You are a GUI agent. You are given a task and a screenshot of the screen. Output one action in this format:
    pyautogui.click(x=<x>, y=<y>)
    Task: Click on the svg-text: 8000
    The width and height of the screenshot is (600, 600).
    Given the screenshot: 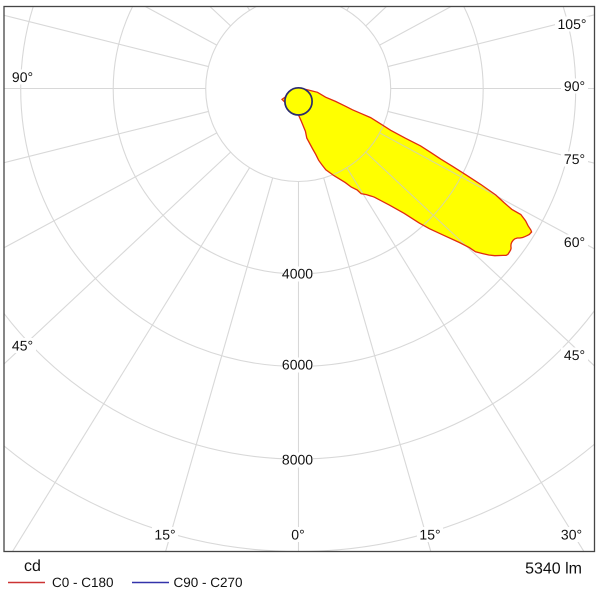 What is the action you would take?
    pyautogui.click(x=297, y=460)
    